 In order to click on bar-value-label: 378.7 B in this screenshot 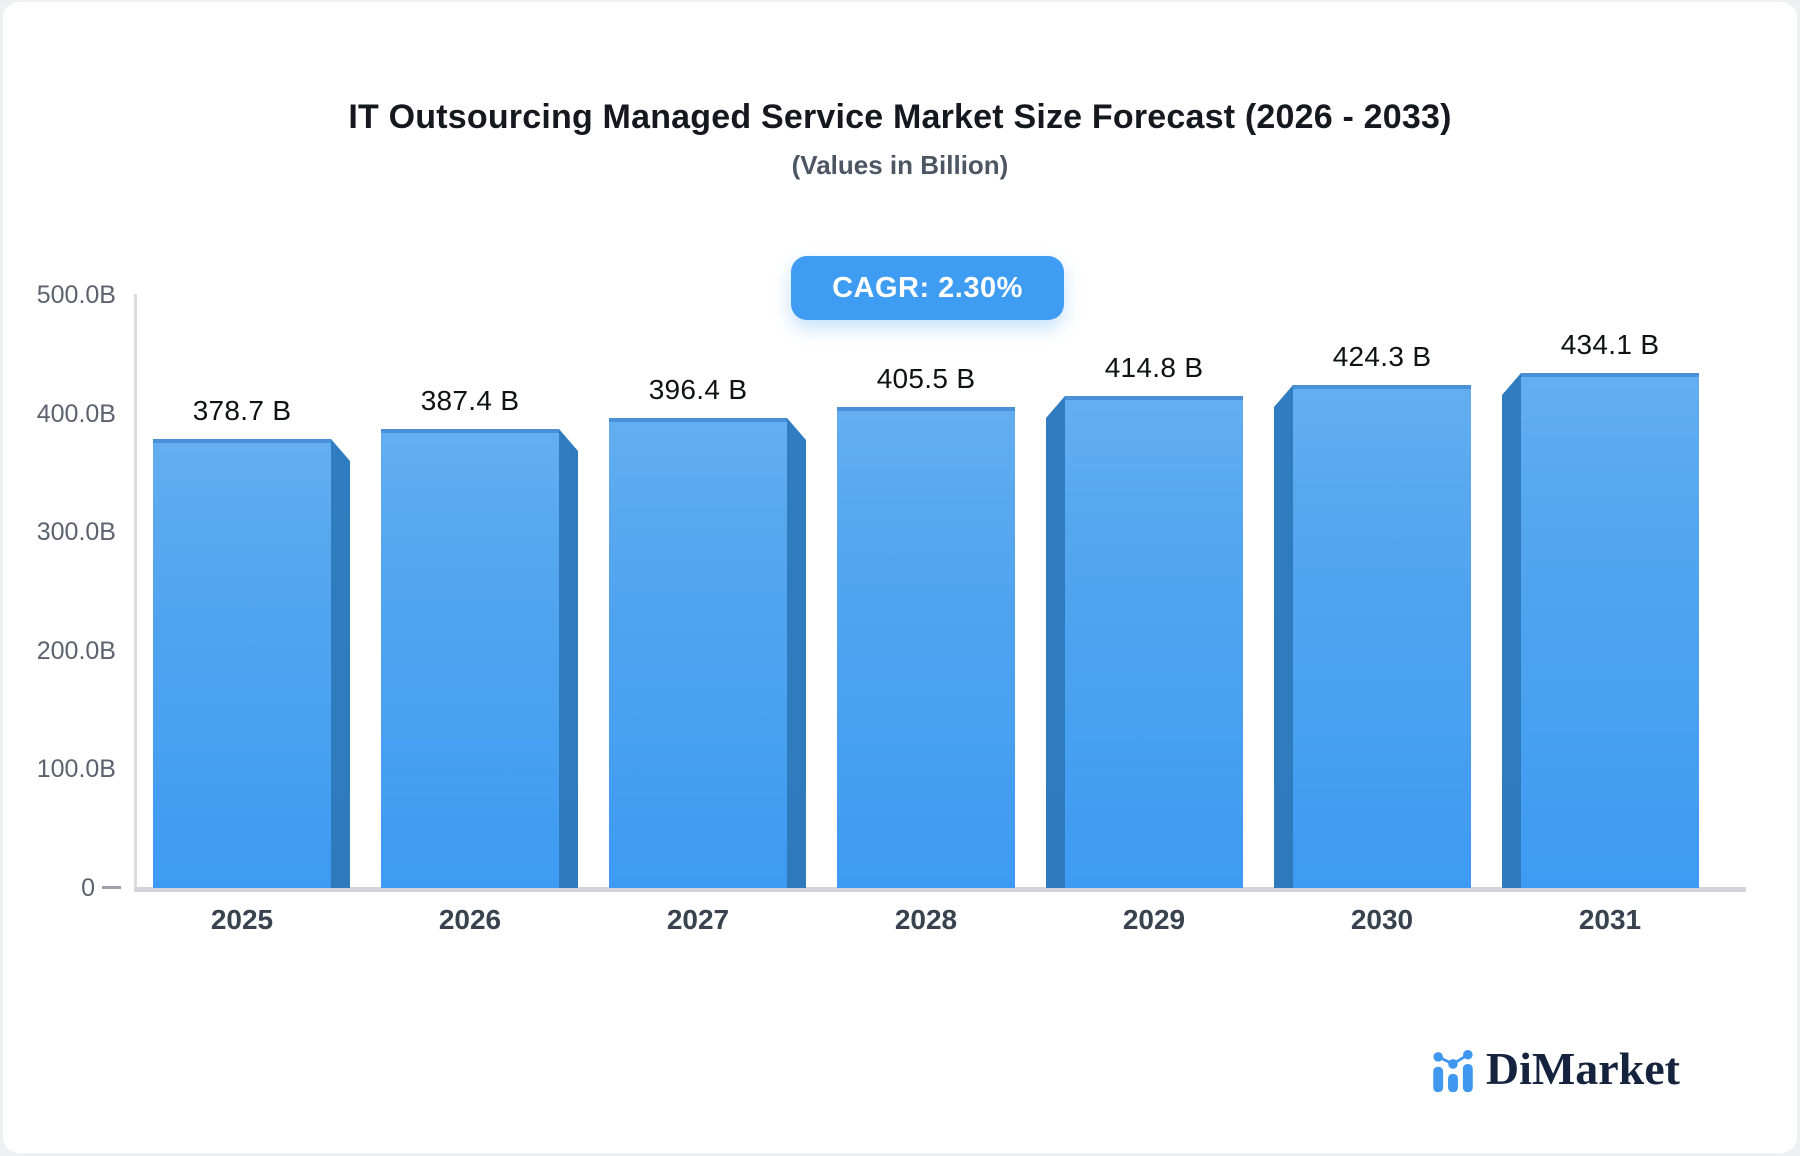, I will do `click(242, 410)`.